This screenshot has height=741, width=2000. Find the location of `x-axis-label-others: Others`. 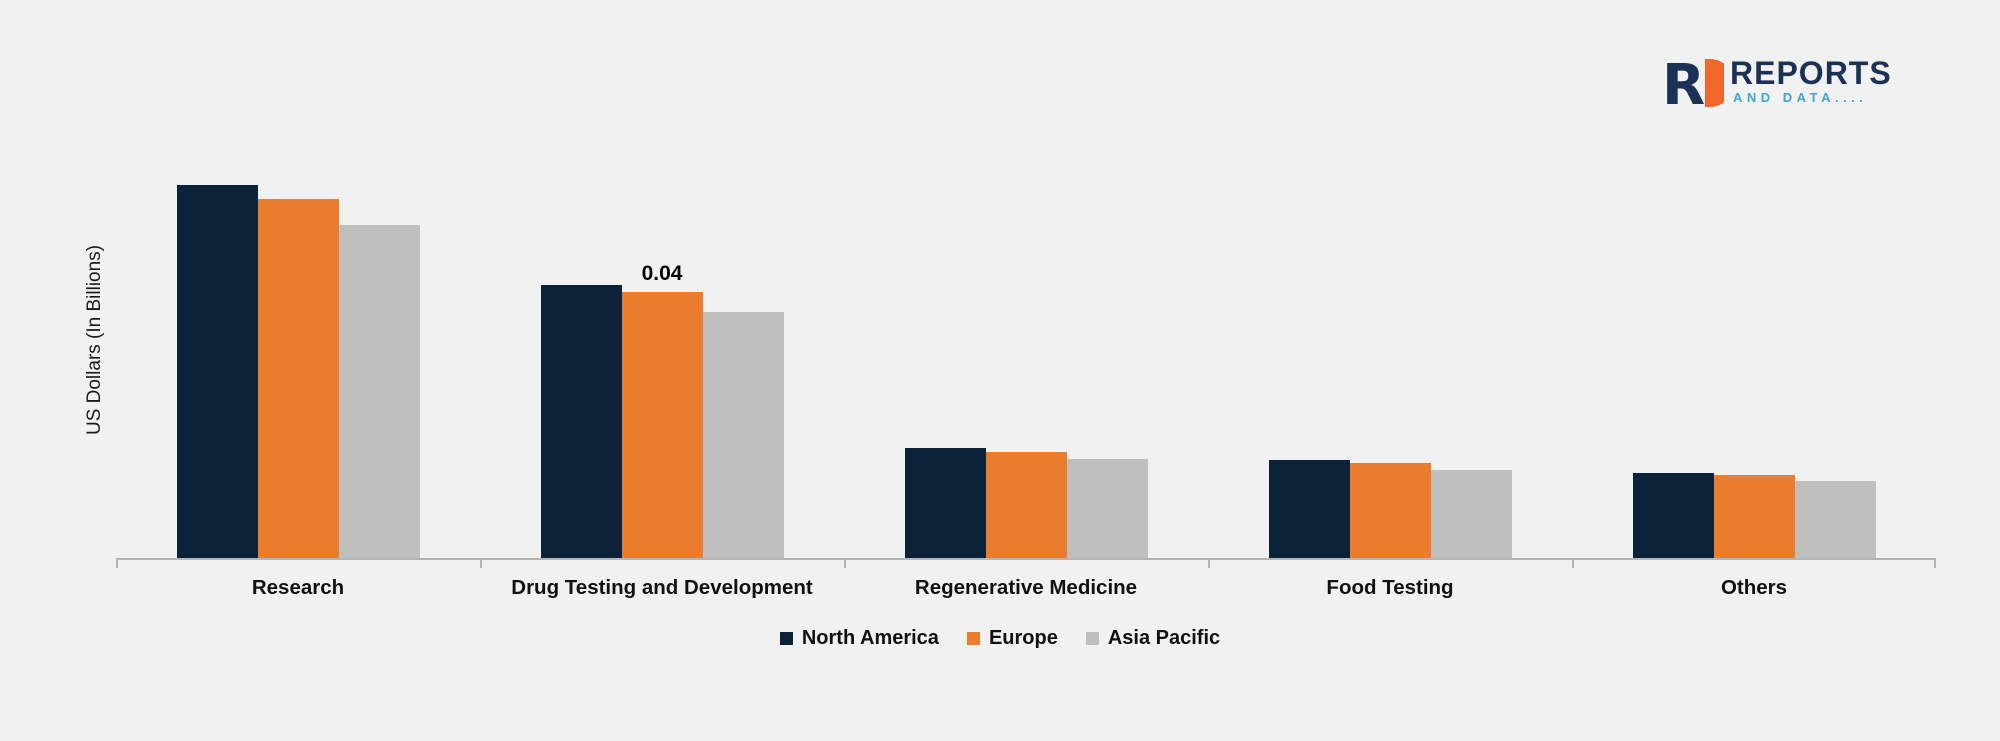

x-axis-label-others: Others is located at coordinates (1754, 587).